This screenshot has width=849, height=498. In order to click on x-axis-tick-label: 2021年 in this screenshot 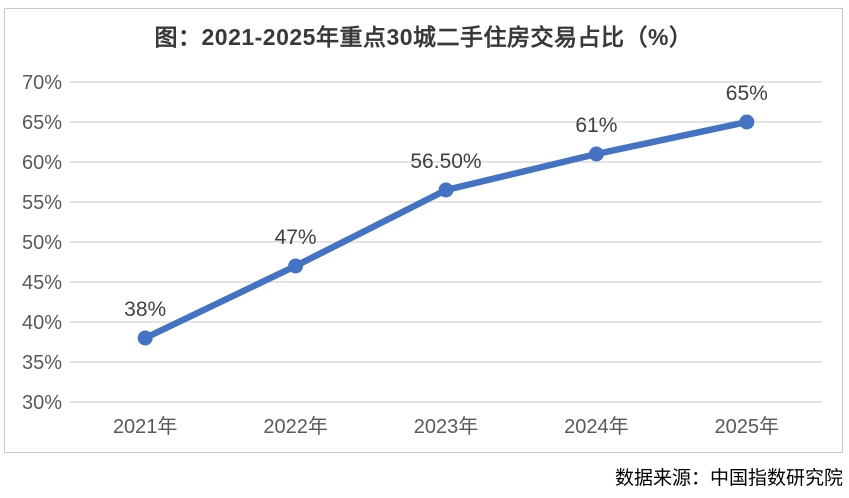, I will do `click(145, 426)`.